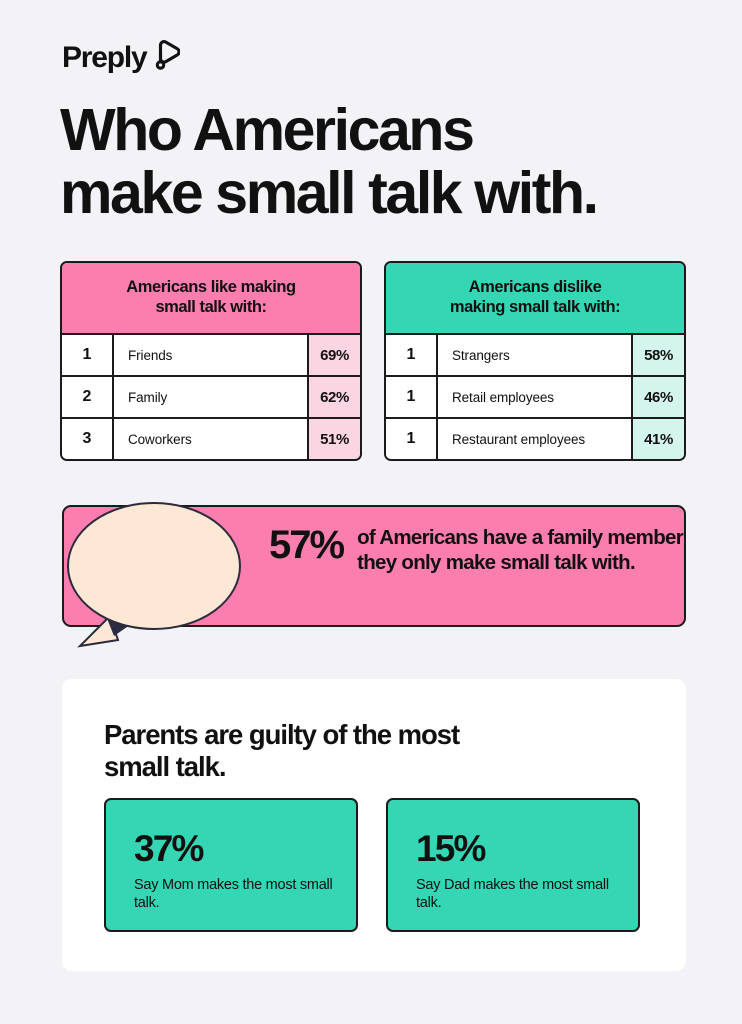 This screenshot has width=742, height=1024. What do you see at coordinates (267, 130) in the screenshot?
I see `headline-line-1: Who Americans` at bounding box center [267, 130].